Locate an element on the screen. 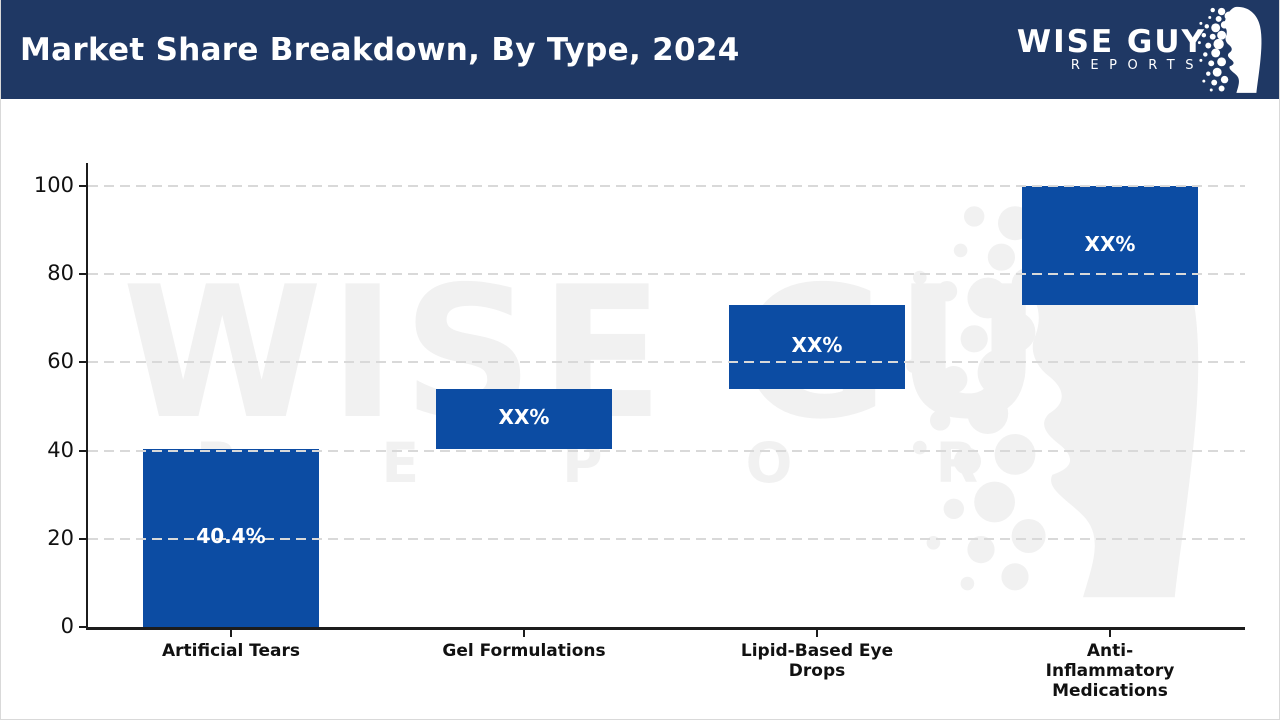  x-label-artificial-tears: Artificial Tears is located at coordinates (231, 651).